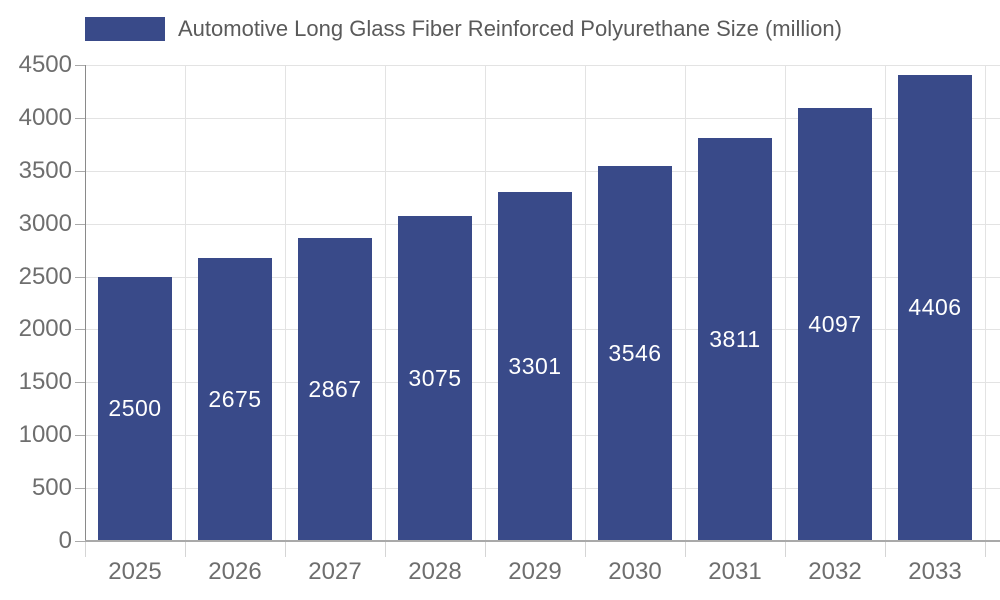  What do you see at coordinates (51, 488) in the screenshot?
I see `y-axis-tick-label: 500` at bounding box center [51, 488].